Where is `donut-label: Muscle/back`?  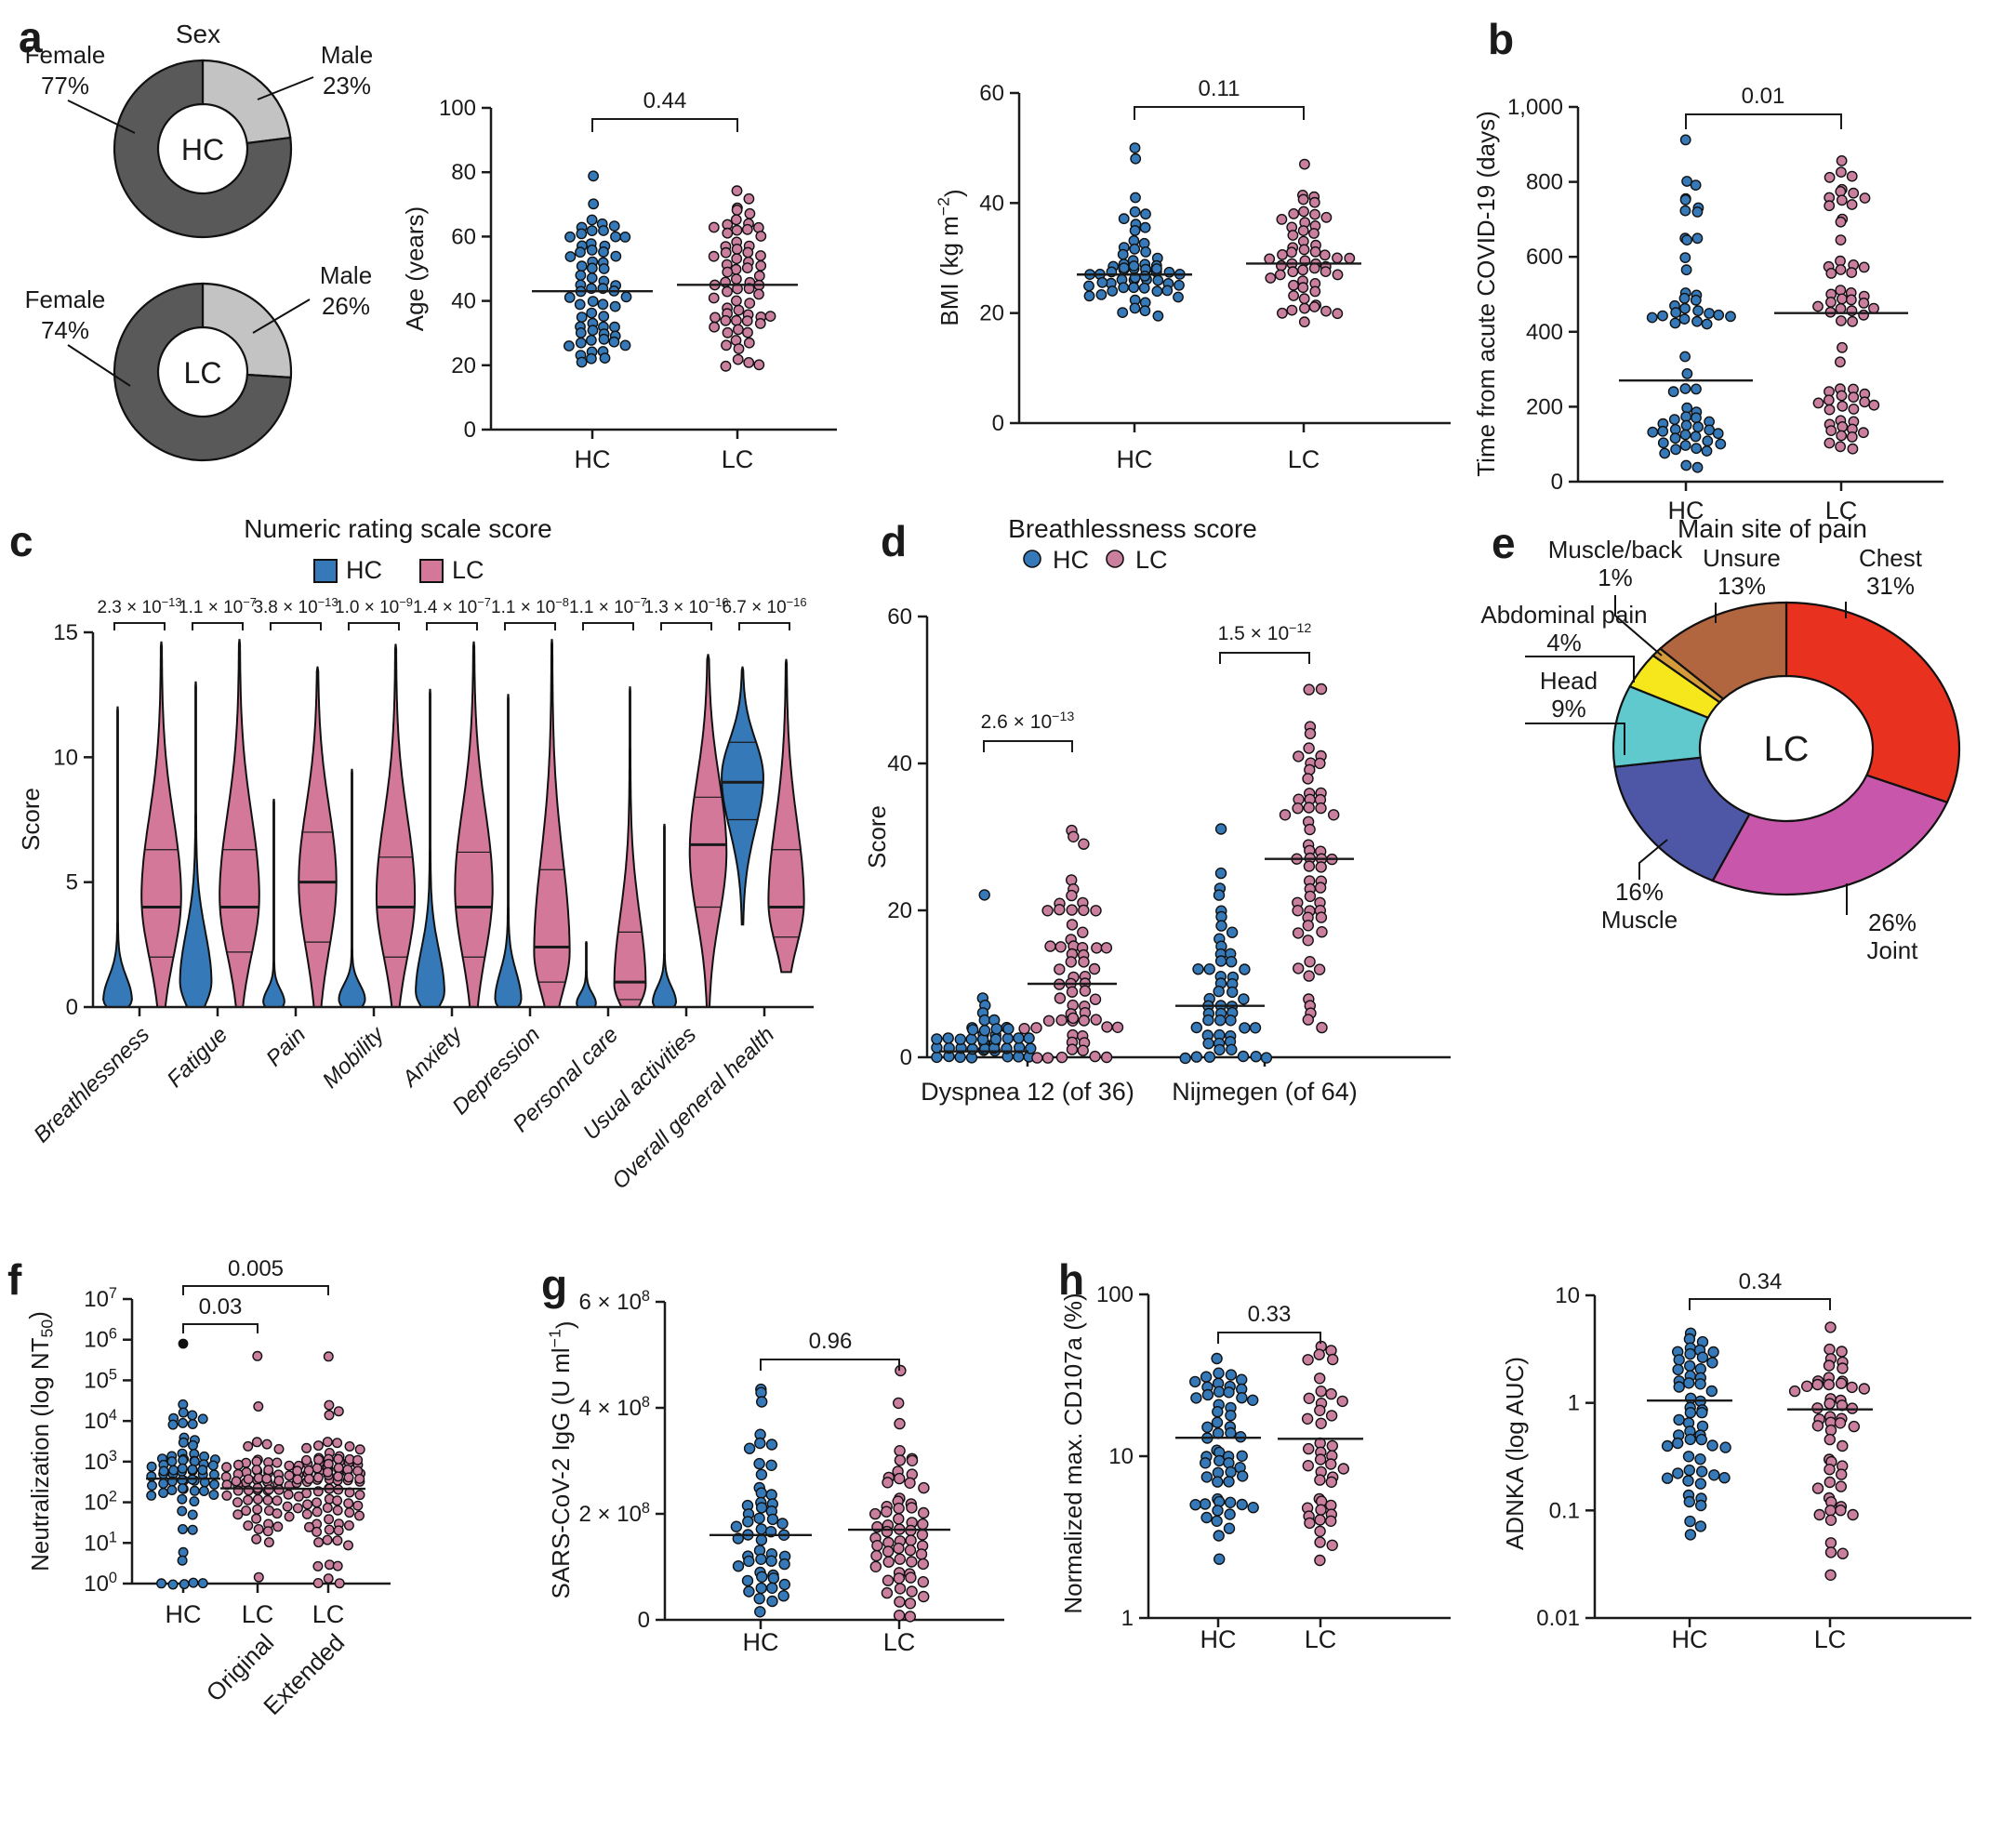
donut-label: Muscle/back is located at coordinates (1615, 550).